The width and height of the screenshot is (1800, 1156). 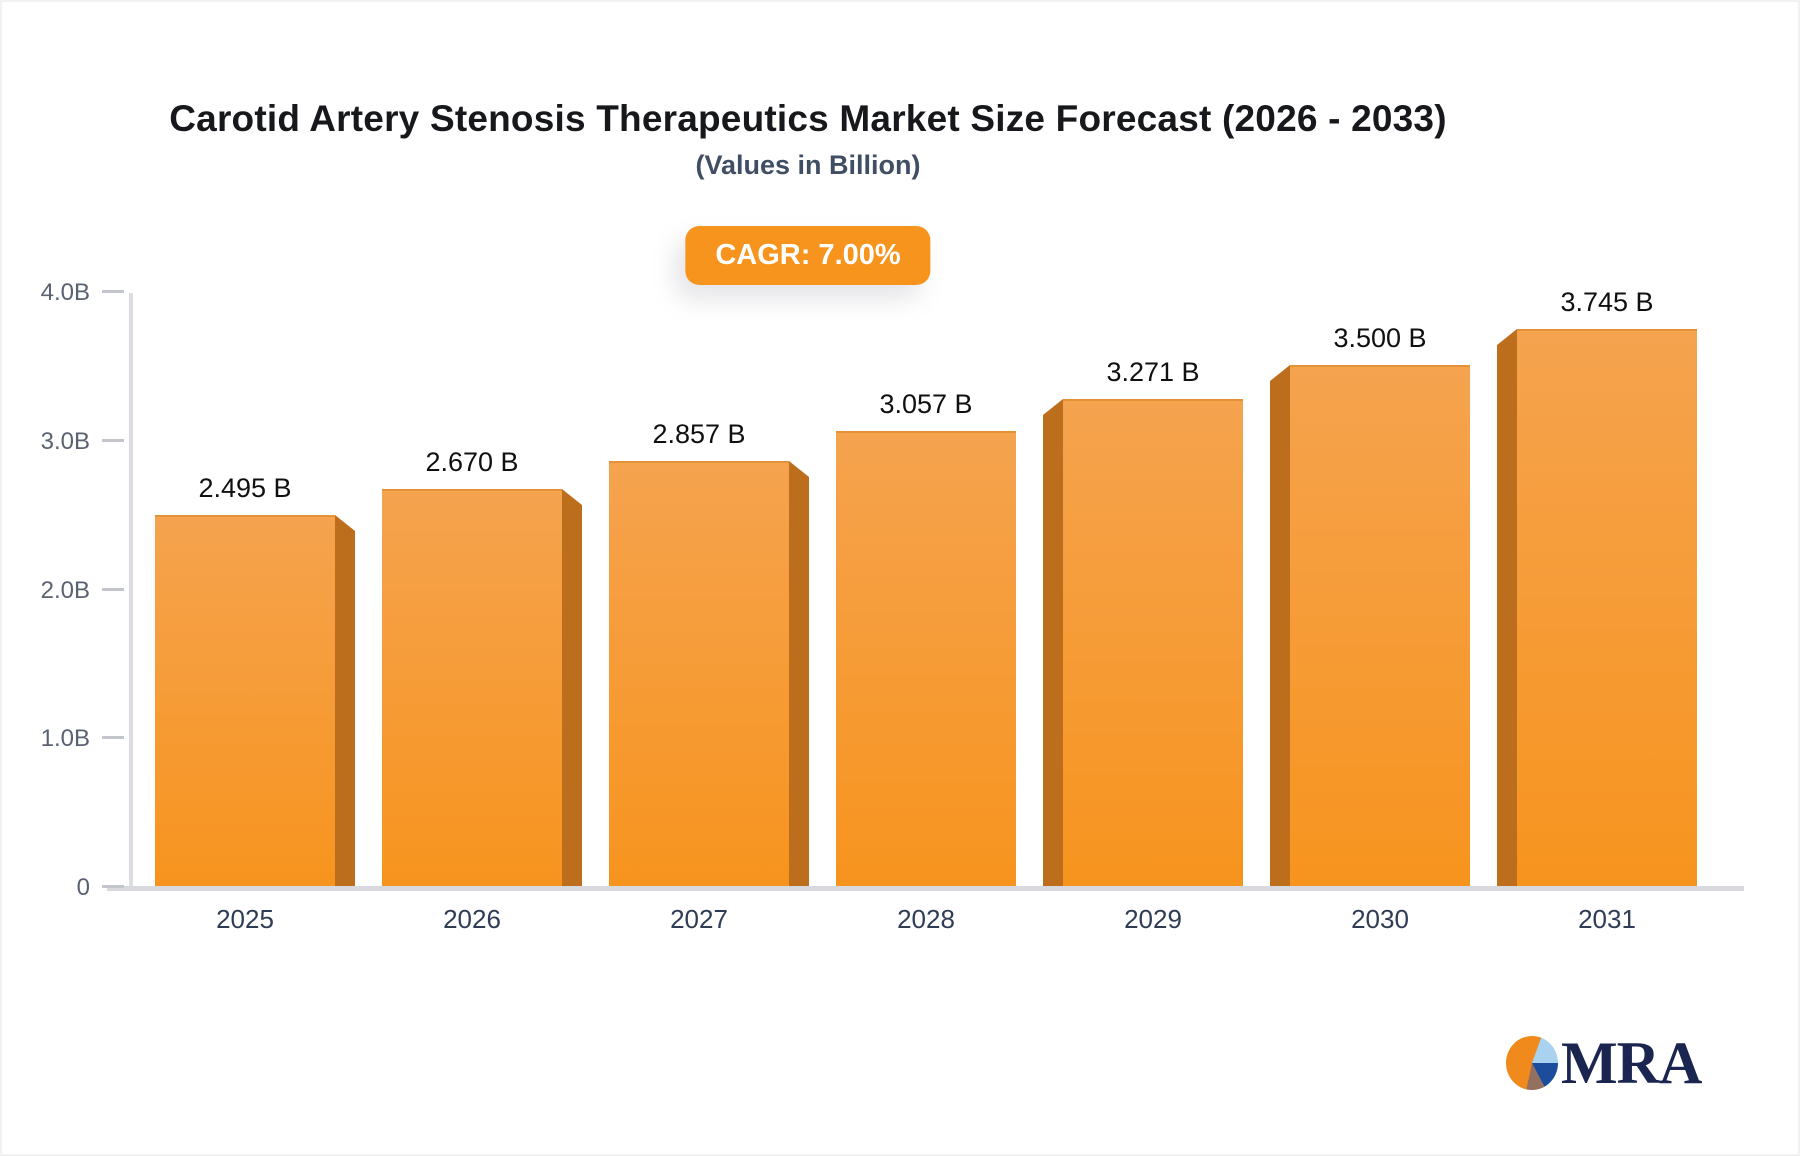 I want to click on bar-2030, so click(x=1380, y=625).